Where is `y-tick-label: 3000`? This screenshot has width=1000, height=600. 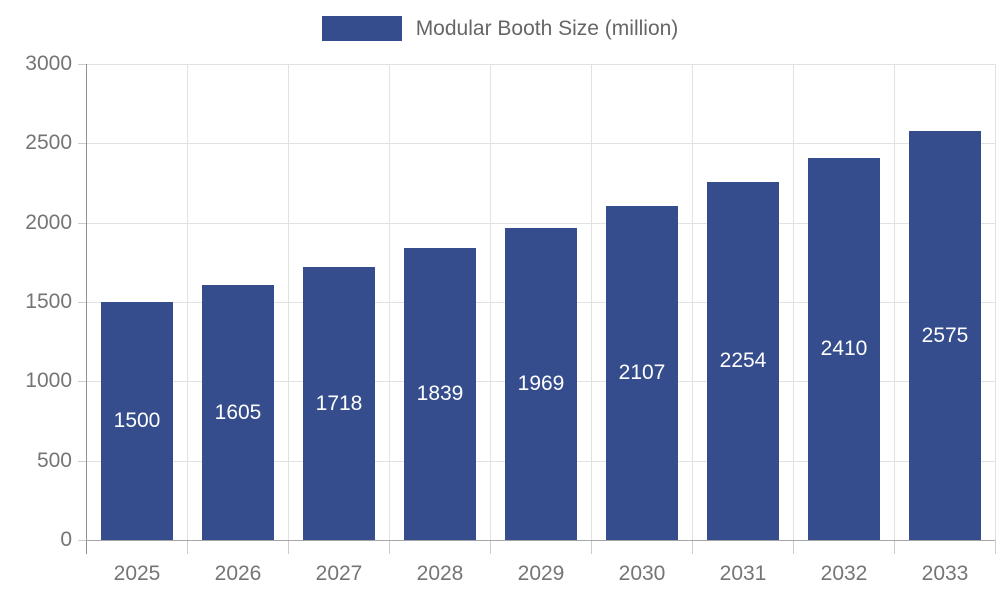 y-tick-label: 3000 is located at coordinates (48, 63).